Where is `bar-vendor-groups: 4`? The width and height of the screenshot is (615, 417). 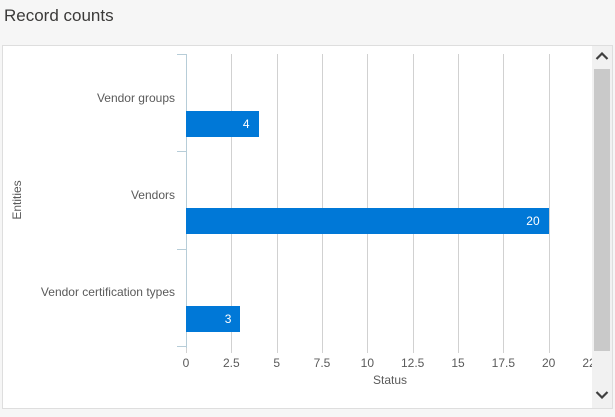
bar-vendor-groups: 4 is located at coordinates (222, 124).